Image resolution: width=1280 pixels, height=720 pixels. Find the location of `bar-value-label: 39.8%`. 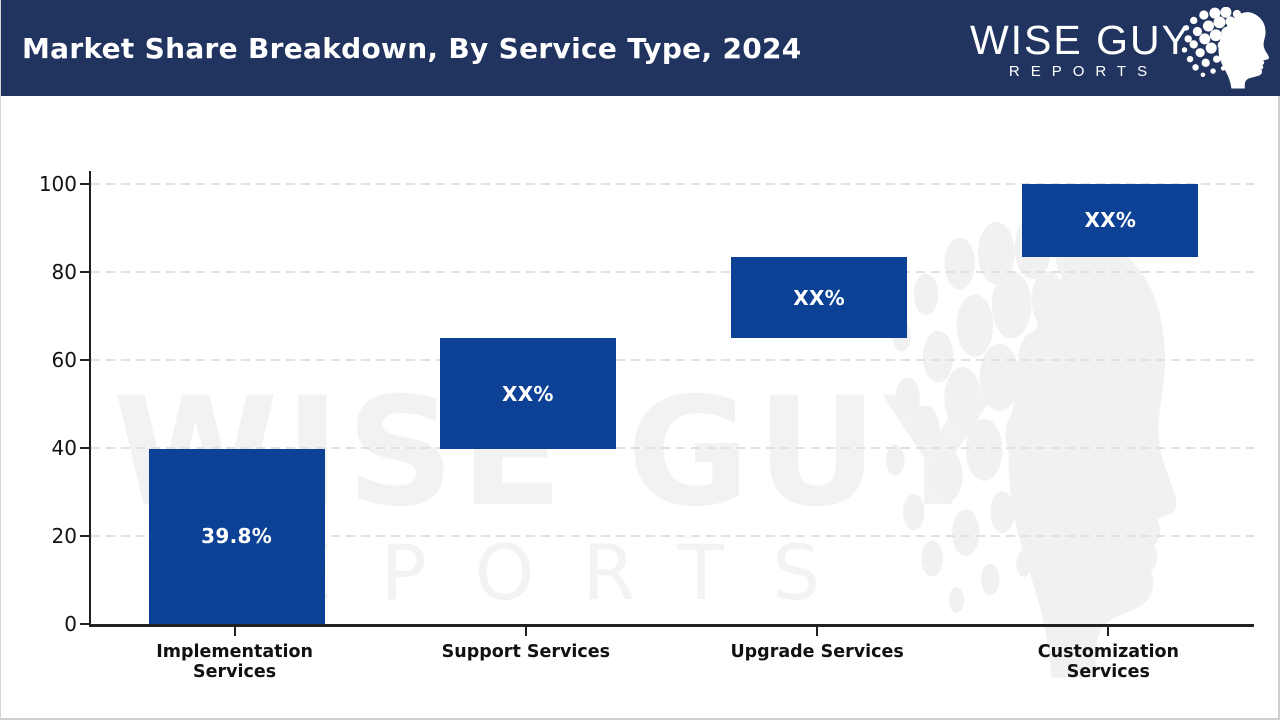

bar-value-label: 39.8% is located at coordinates (237, 536).